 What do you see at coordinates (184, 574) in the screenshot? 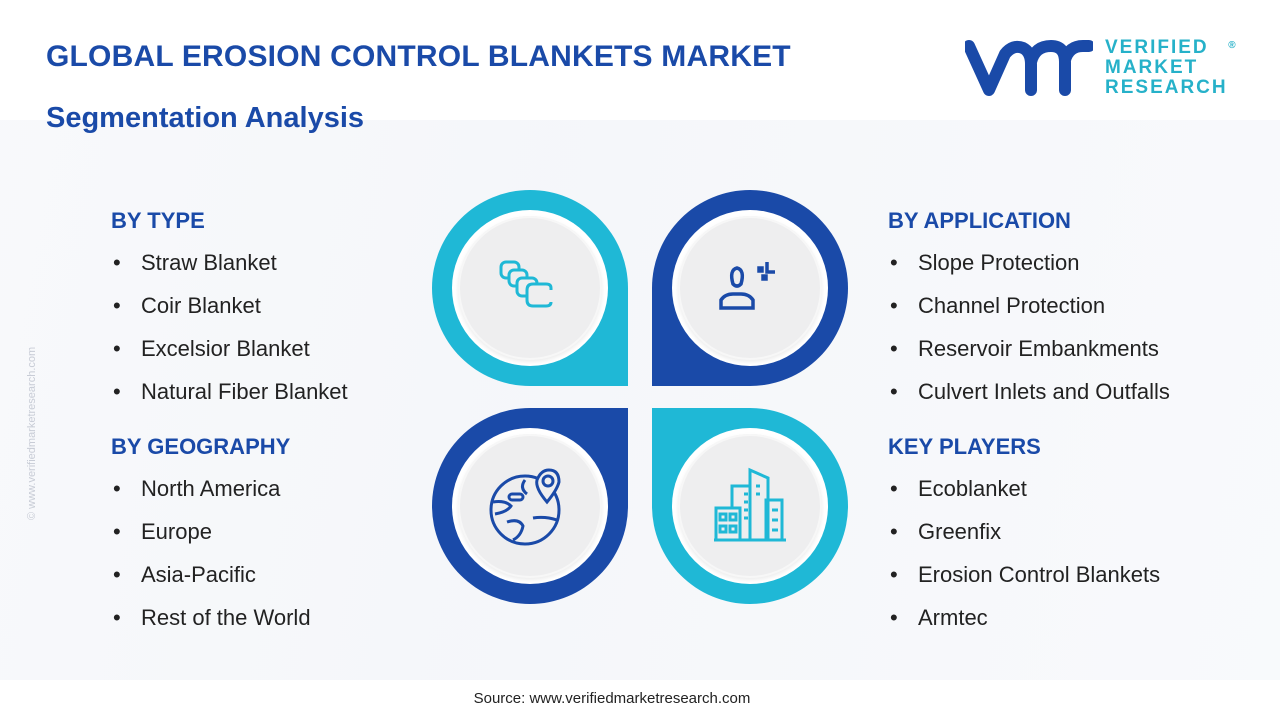
I see `list-item: • Asia-Pacific` at bounding box center [184, 574].